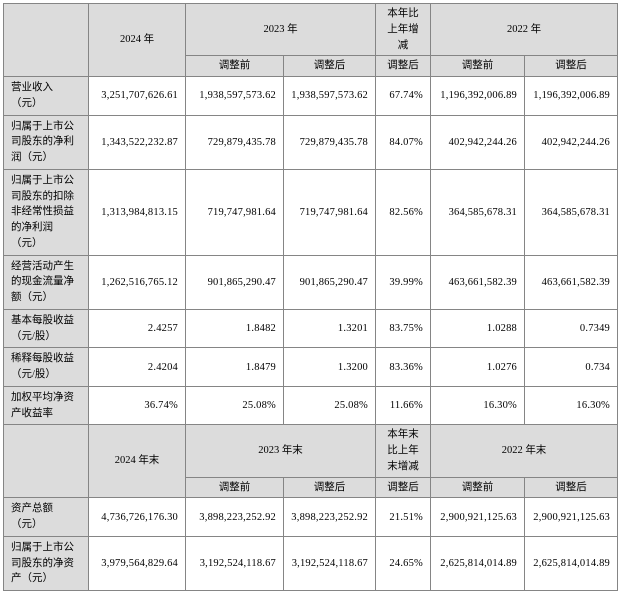  Describe the element at coordinates (46, 328) in the screenshot. I see `row-label: 基本每股收益 （元/股）` at that location.